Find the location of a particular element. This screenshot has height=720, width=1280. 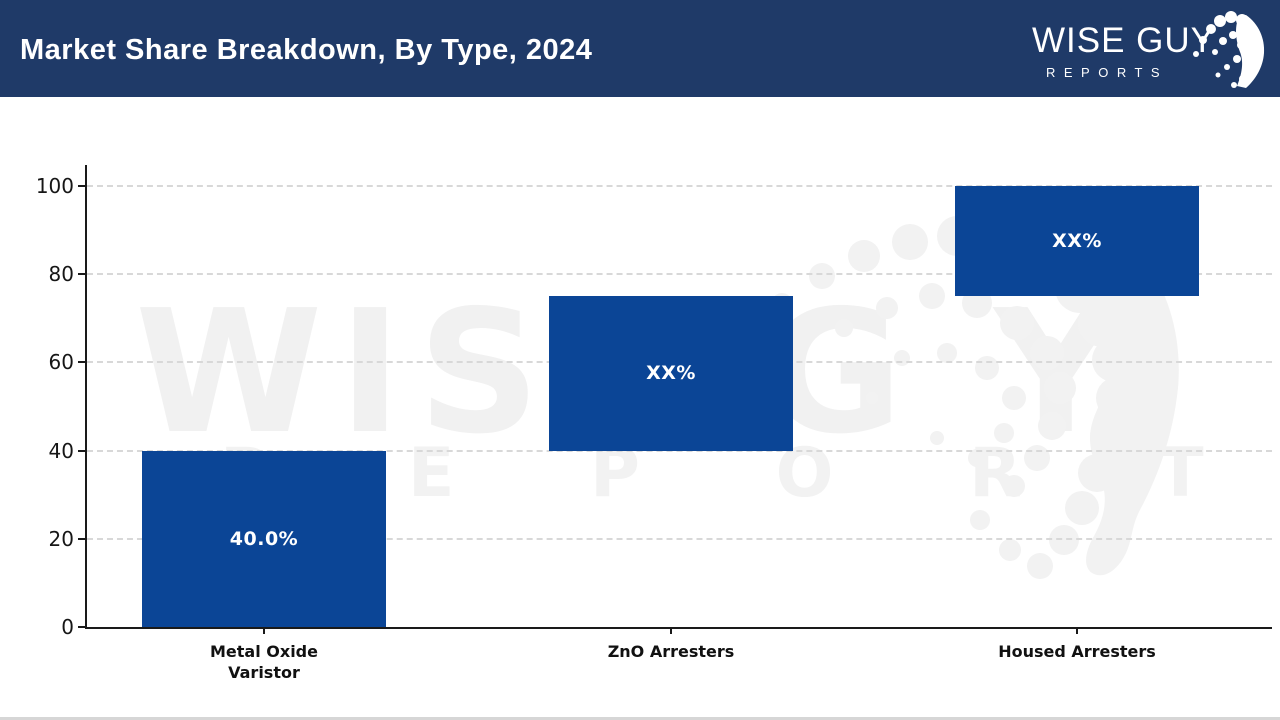

bar-zno-arresters: XX% is located at coordinates (671, 373).